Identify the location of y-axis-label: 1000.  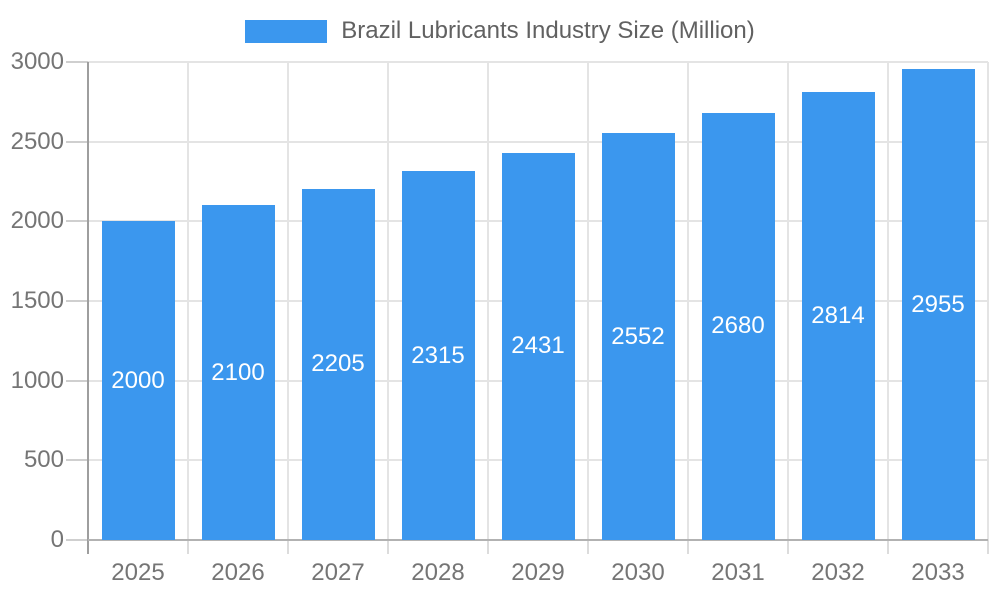
(37, 380).